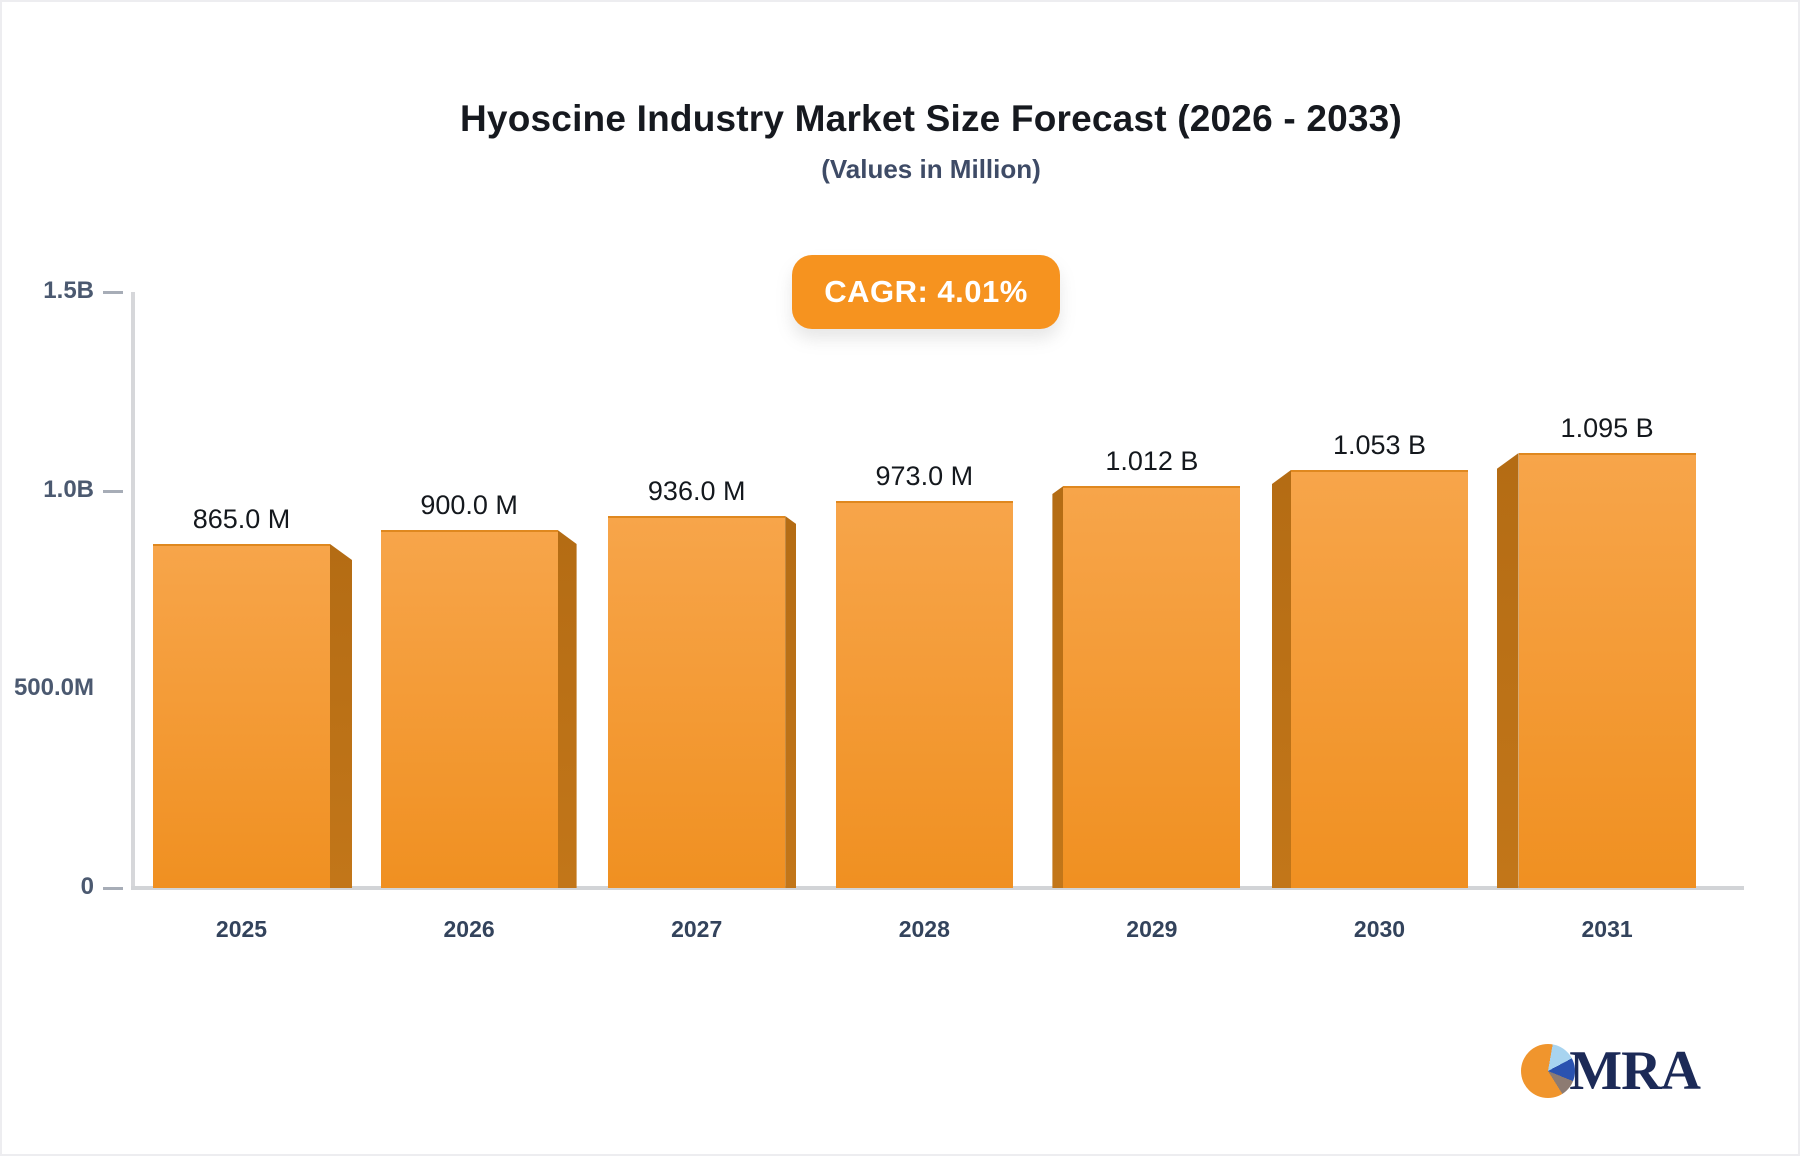 This screenshot has width=1800, height=1156. Describe the element at coordinates (241, 929) in the screenshot. I see `x-tick-label: 2025` at that location.